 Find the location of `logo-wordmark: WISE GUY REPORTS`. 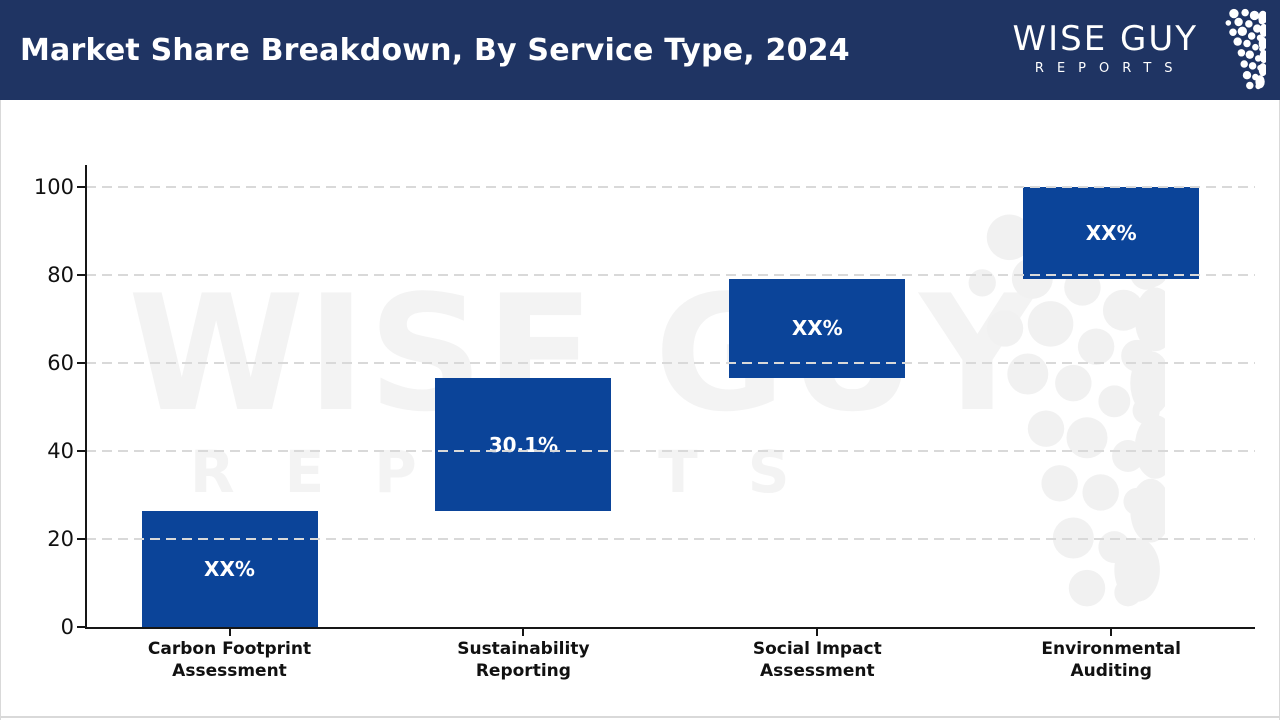

logo-wordmark: WISE GUY REPORTS is located at coordinates (1105, 47).